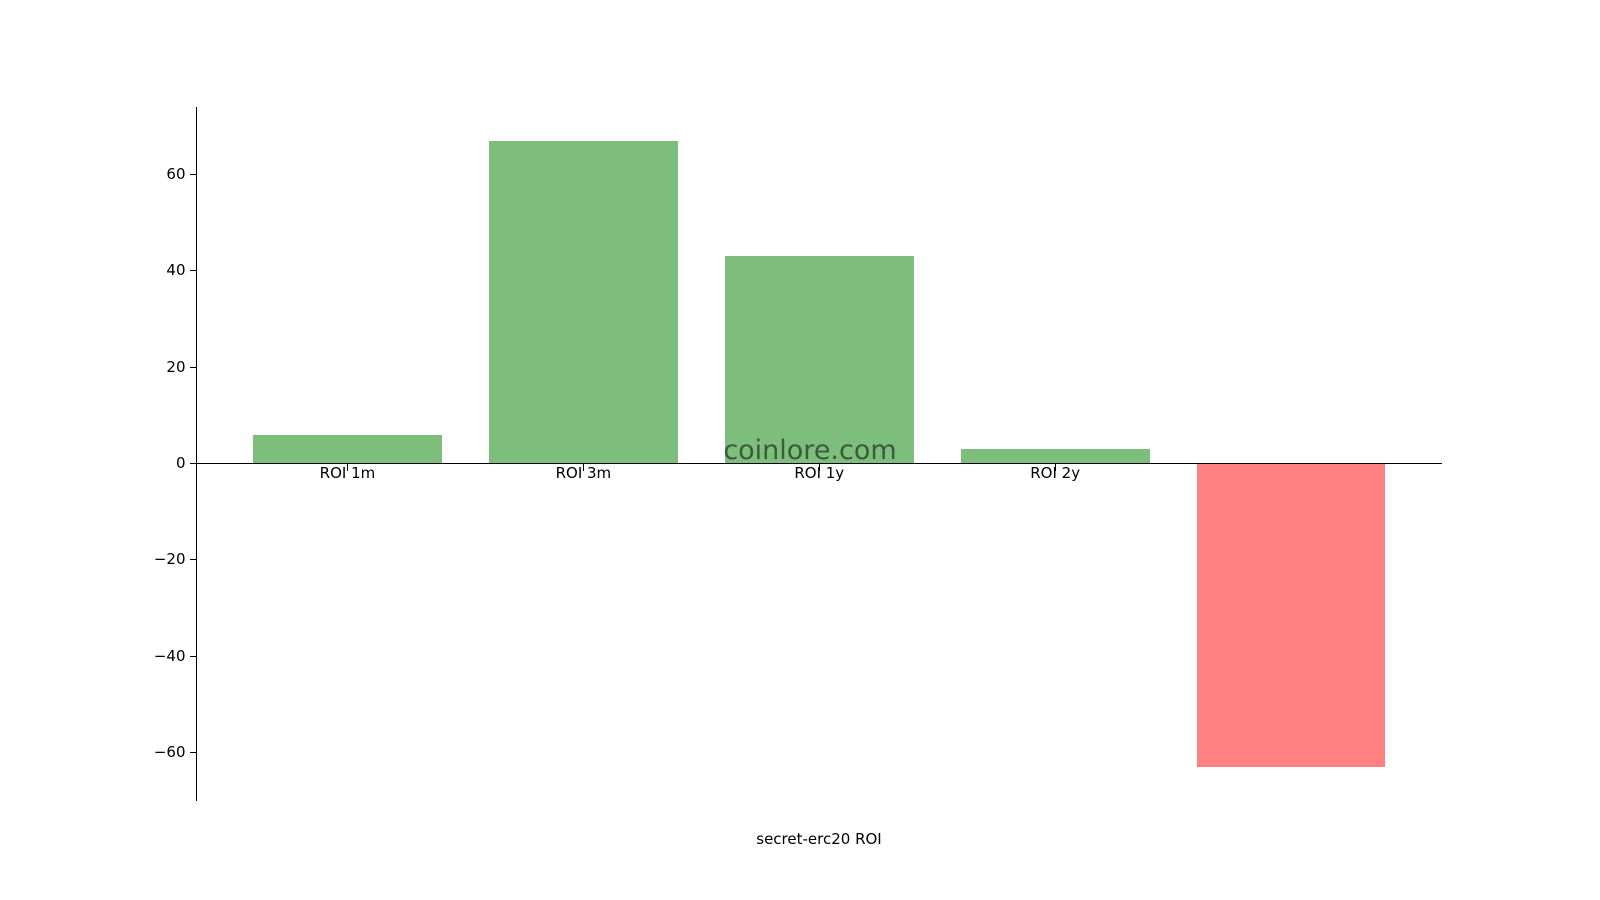 This screenshot has width=1600, height=900. I want to click on bar-roi-1y, so click(819, 360).